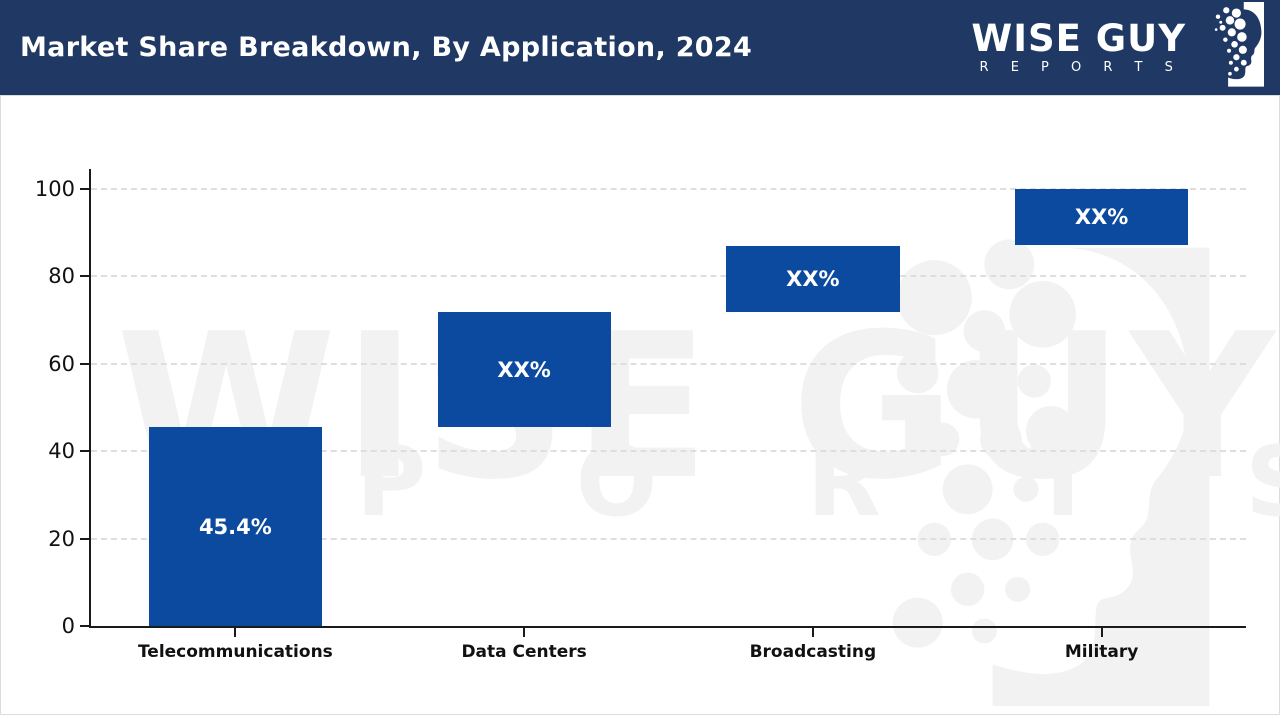 This screenshot has height=720, width=1280. I want to click on gridline-y60, so click(668, 363).